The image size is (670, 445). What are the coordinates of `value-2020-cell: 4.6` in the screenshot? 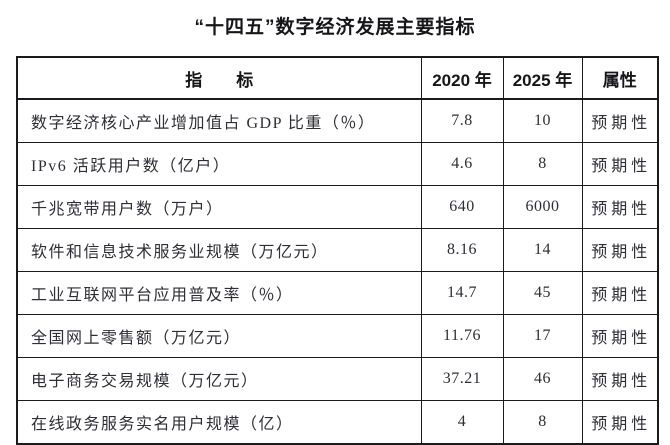 It's located at (462, 164).